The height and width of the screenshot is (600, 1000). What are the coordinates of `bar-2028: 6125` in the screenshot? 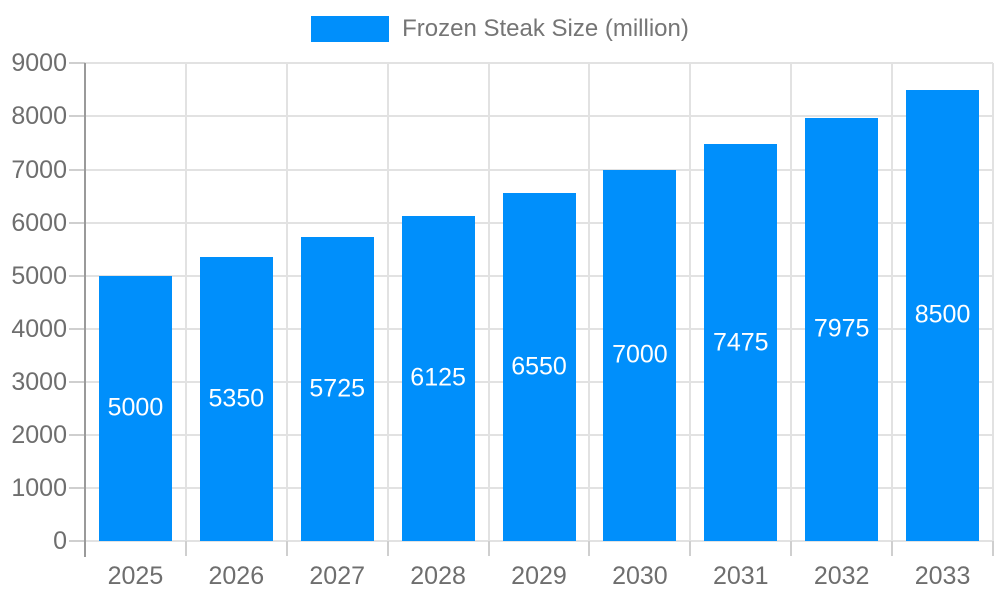 It's located at (438, 378).